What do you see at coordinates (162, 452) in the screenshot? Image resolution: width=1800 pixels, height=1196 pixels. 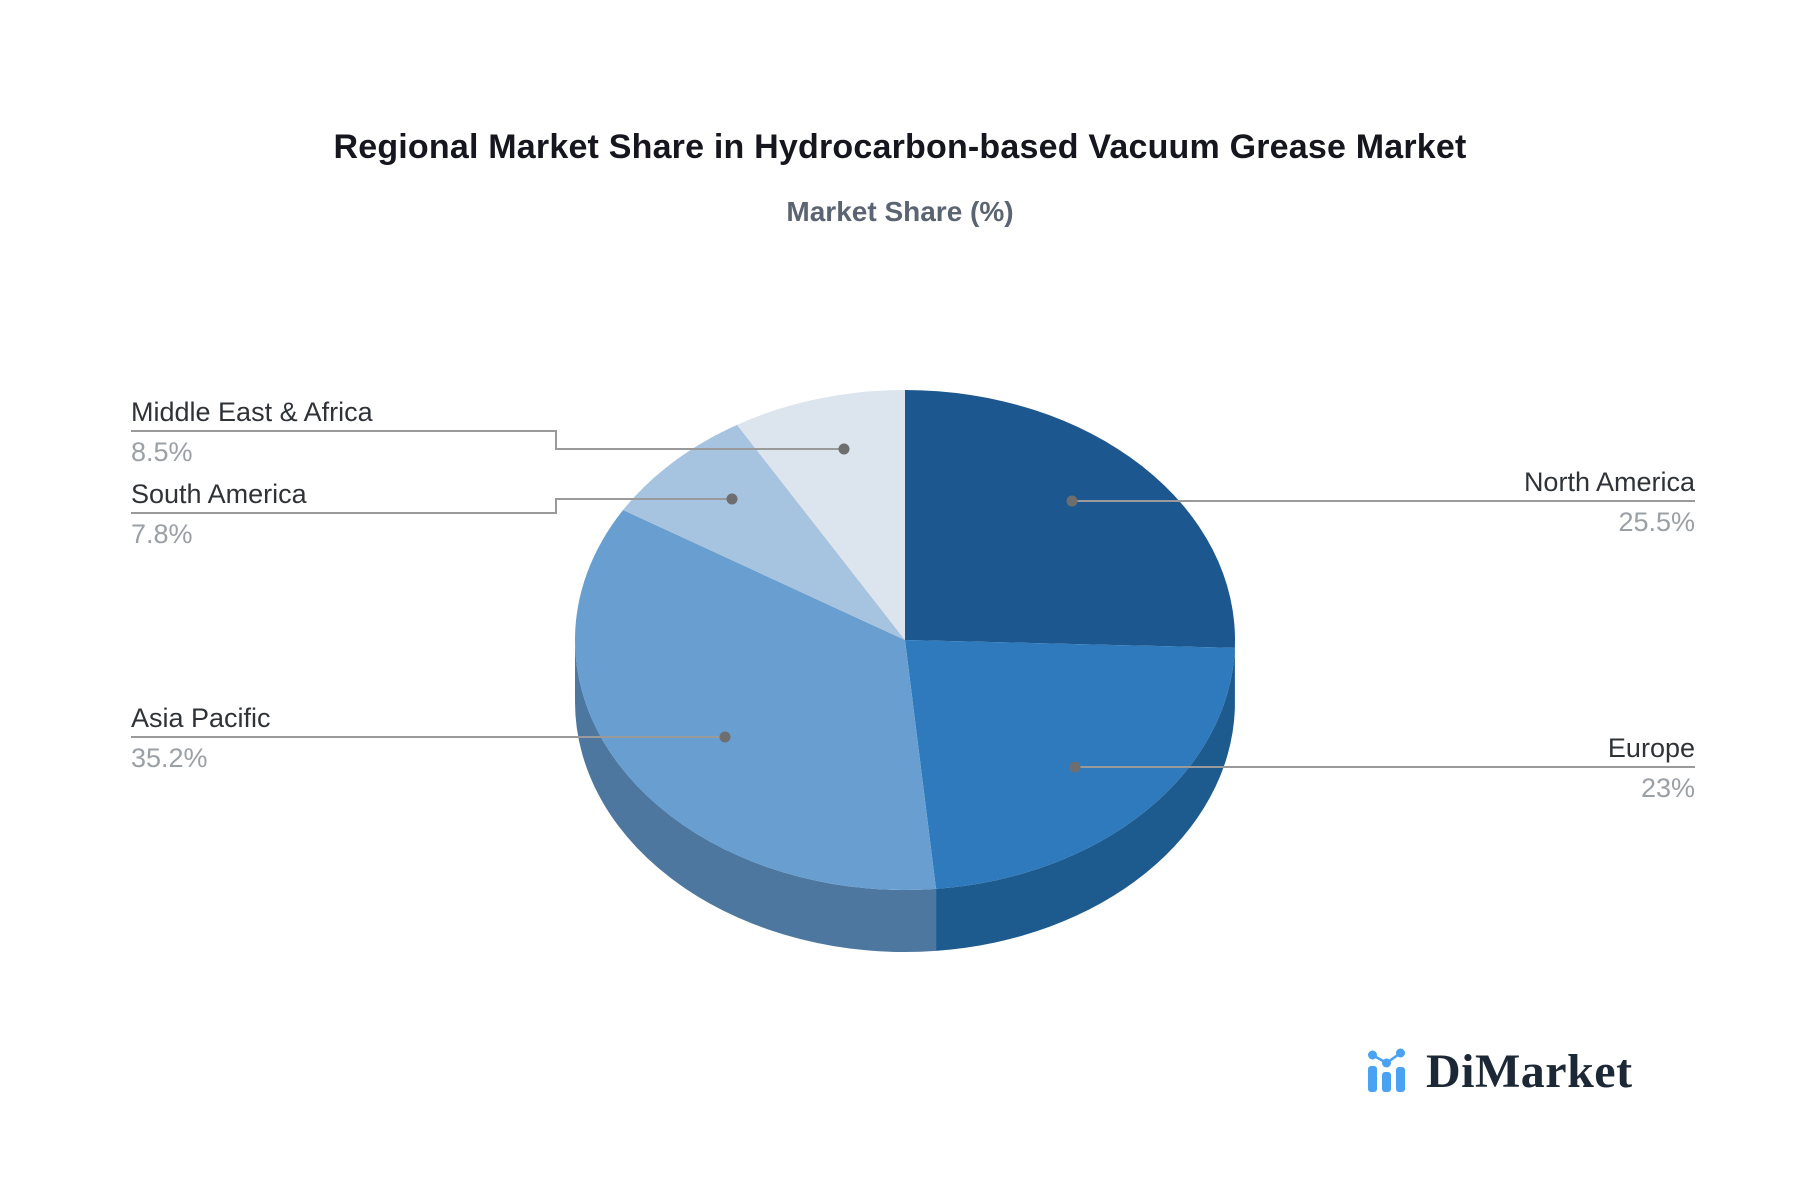 I see `callout-value: 8.5%` at bounding box center [162, 452].